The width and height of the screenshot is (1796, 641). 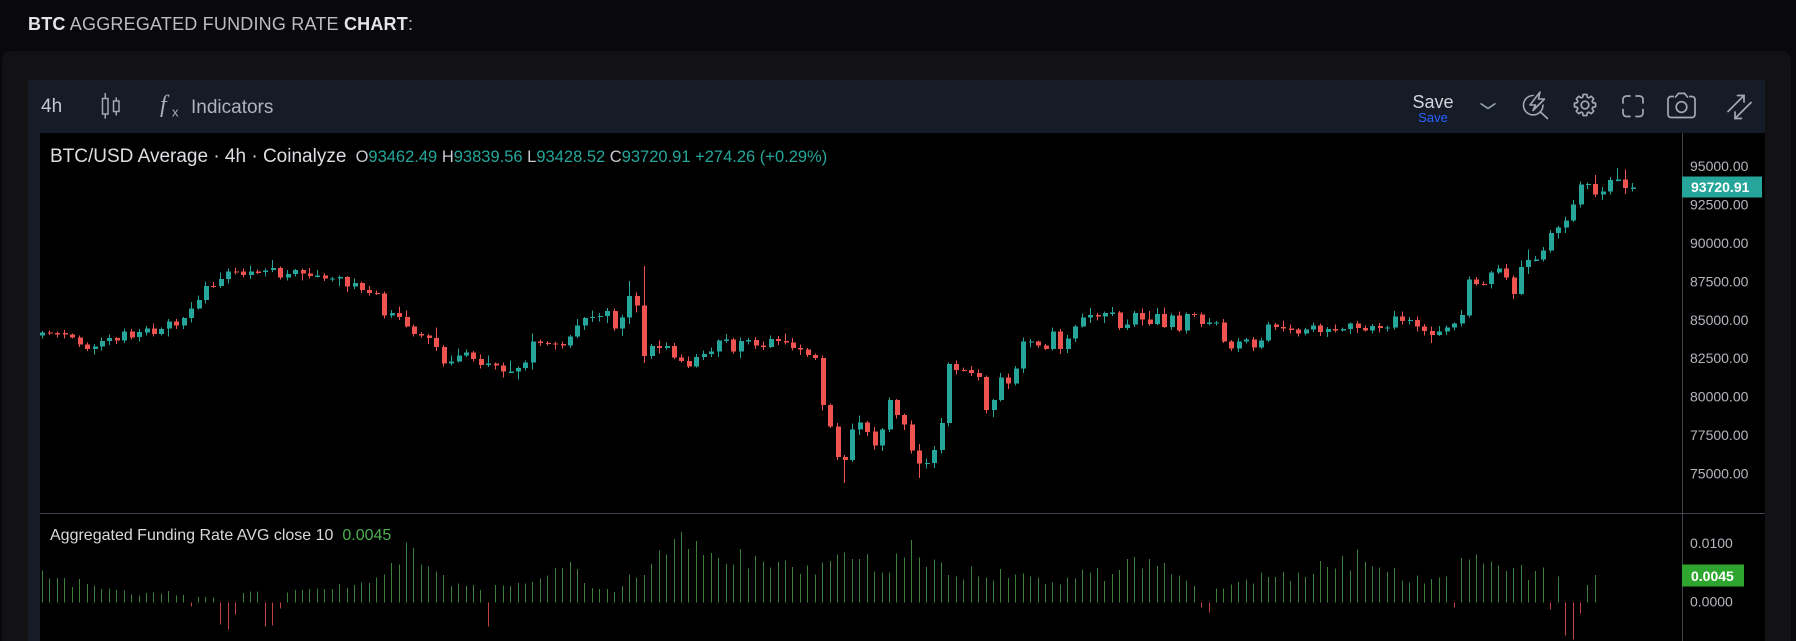 What do you see at coordinates (1719, 166) in the screenshot?
I see `svg-text: 95000.00` at bounding box center [1719, 166].